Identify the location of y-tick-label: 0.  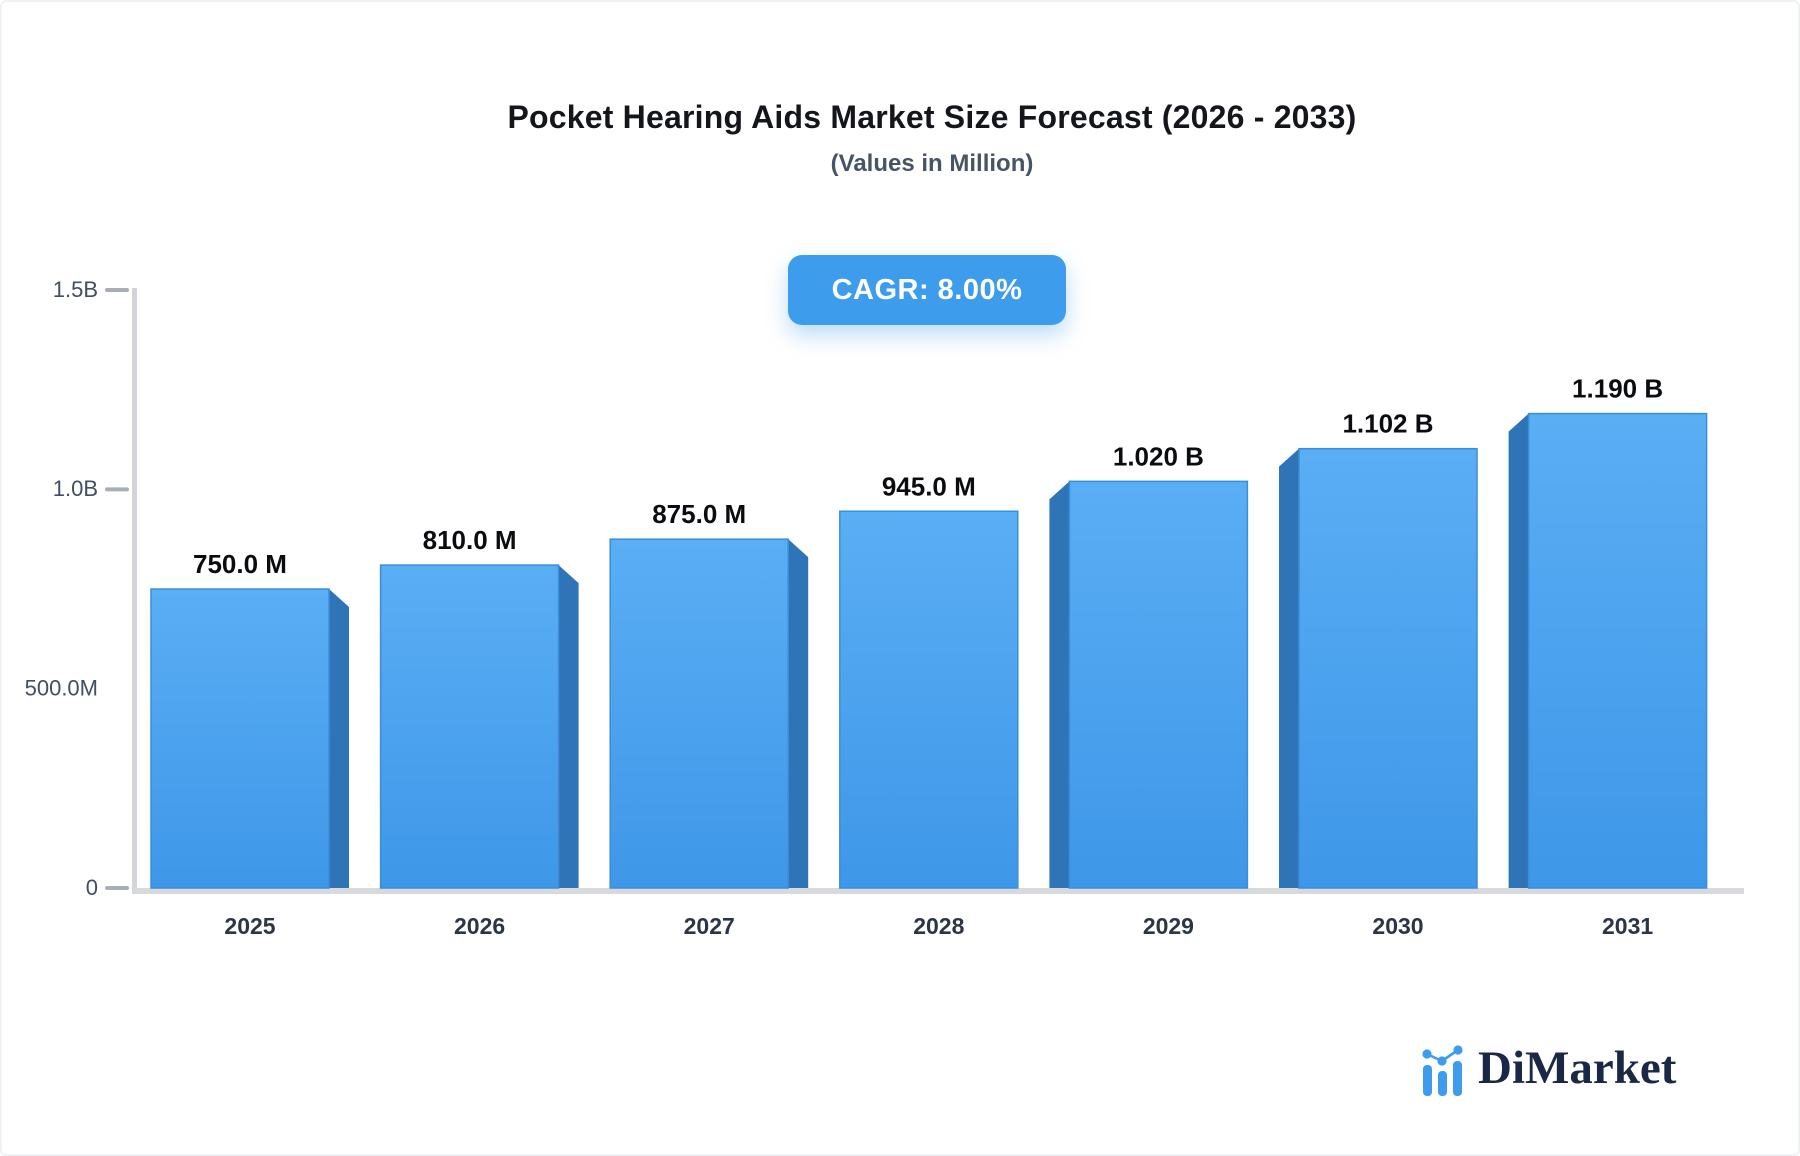
(92, 887).